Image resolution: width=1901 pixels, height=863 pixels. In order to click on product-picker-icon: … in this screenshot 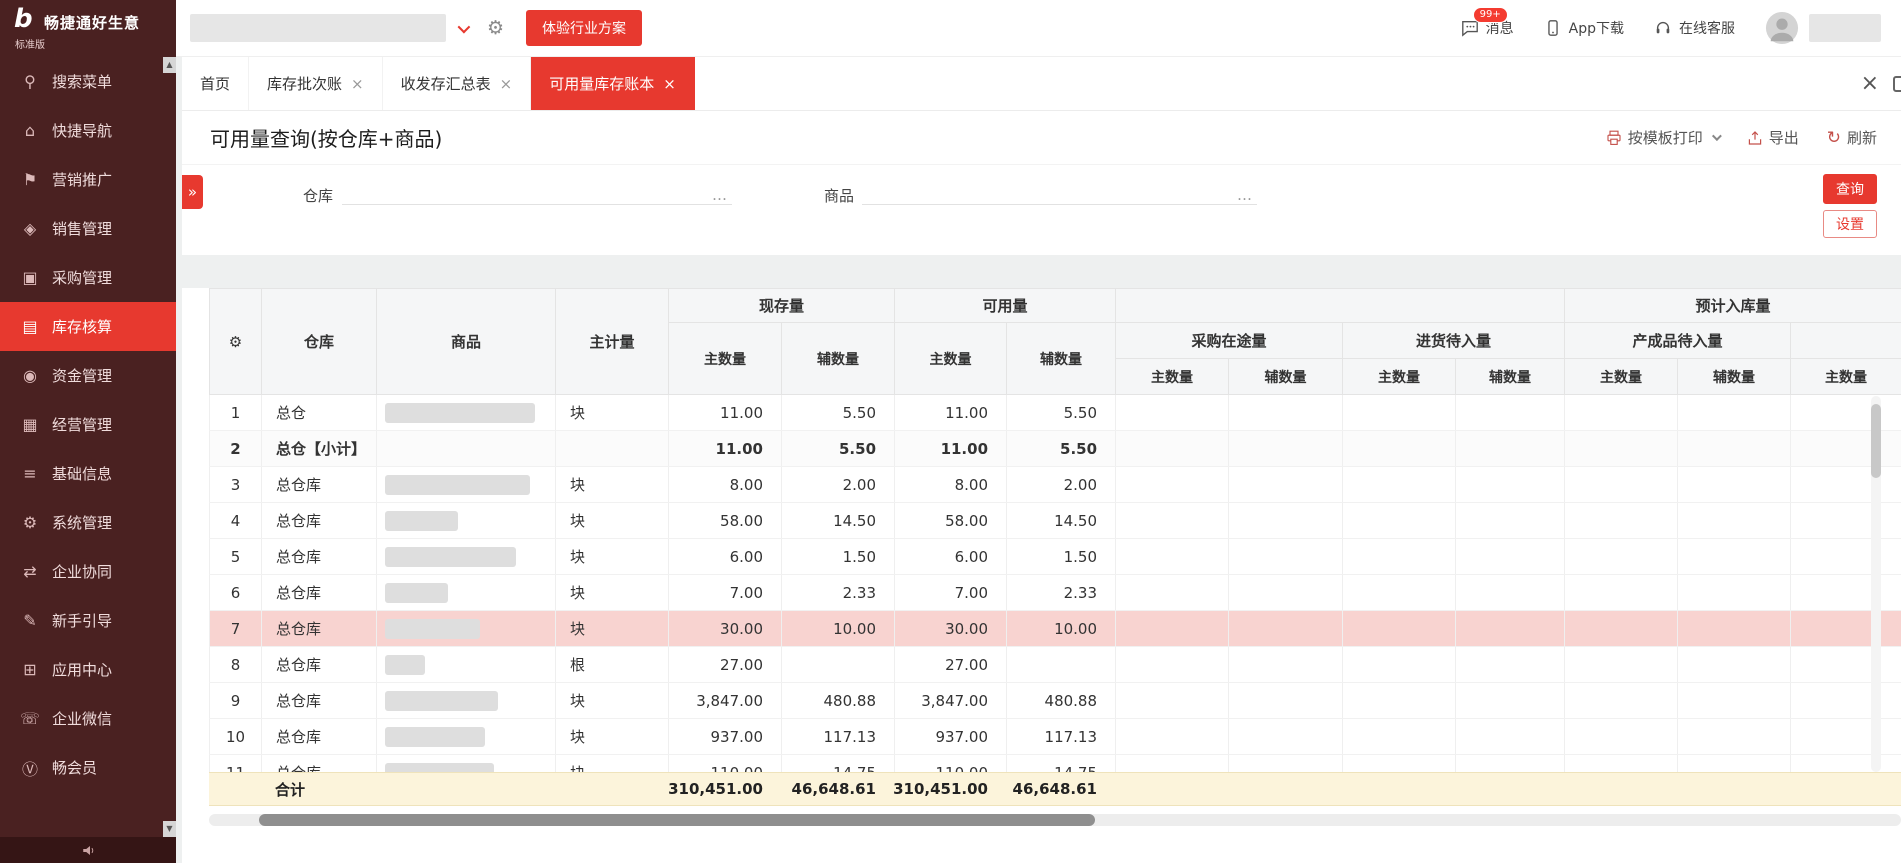, I will do `click(1245, 195)`.